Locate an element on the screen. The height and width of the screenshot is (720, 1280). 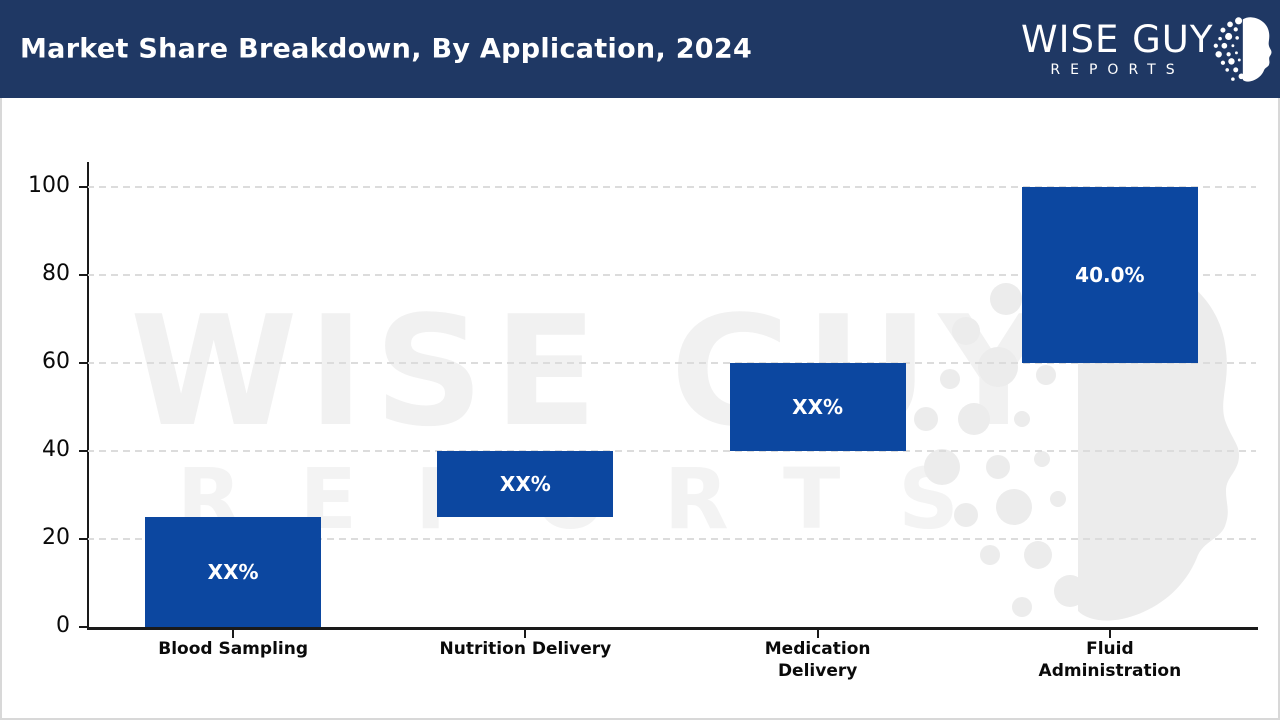
x-tick-label-3: Fluid Administration is located at coordinates (1110, 660).